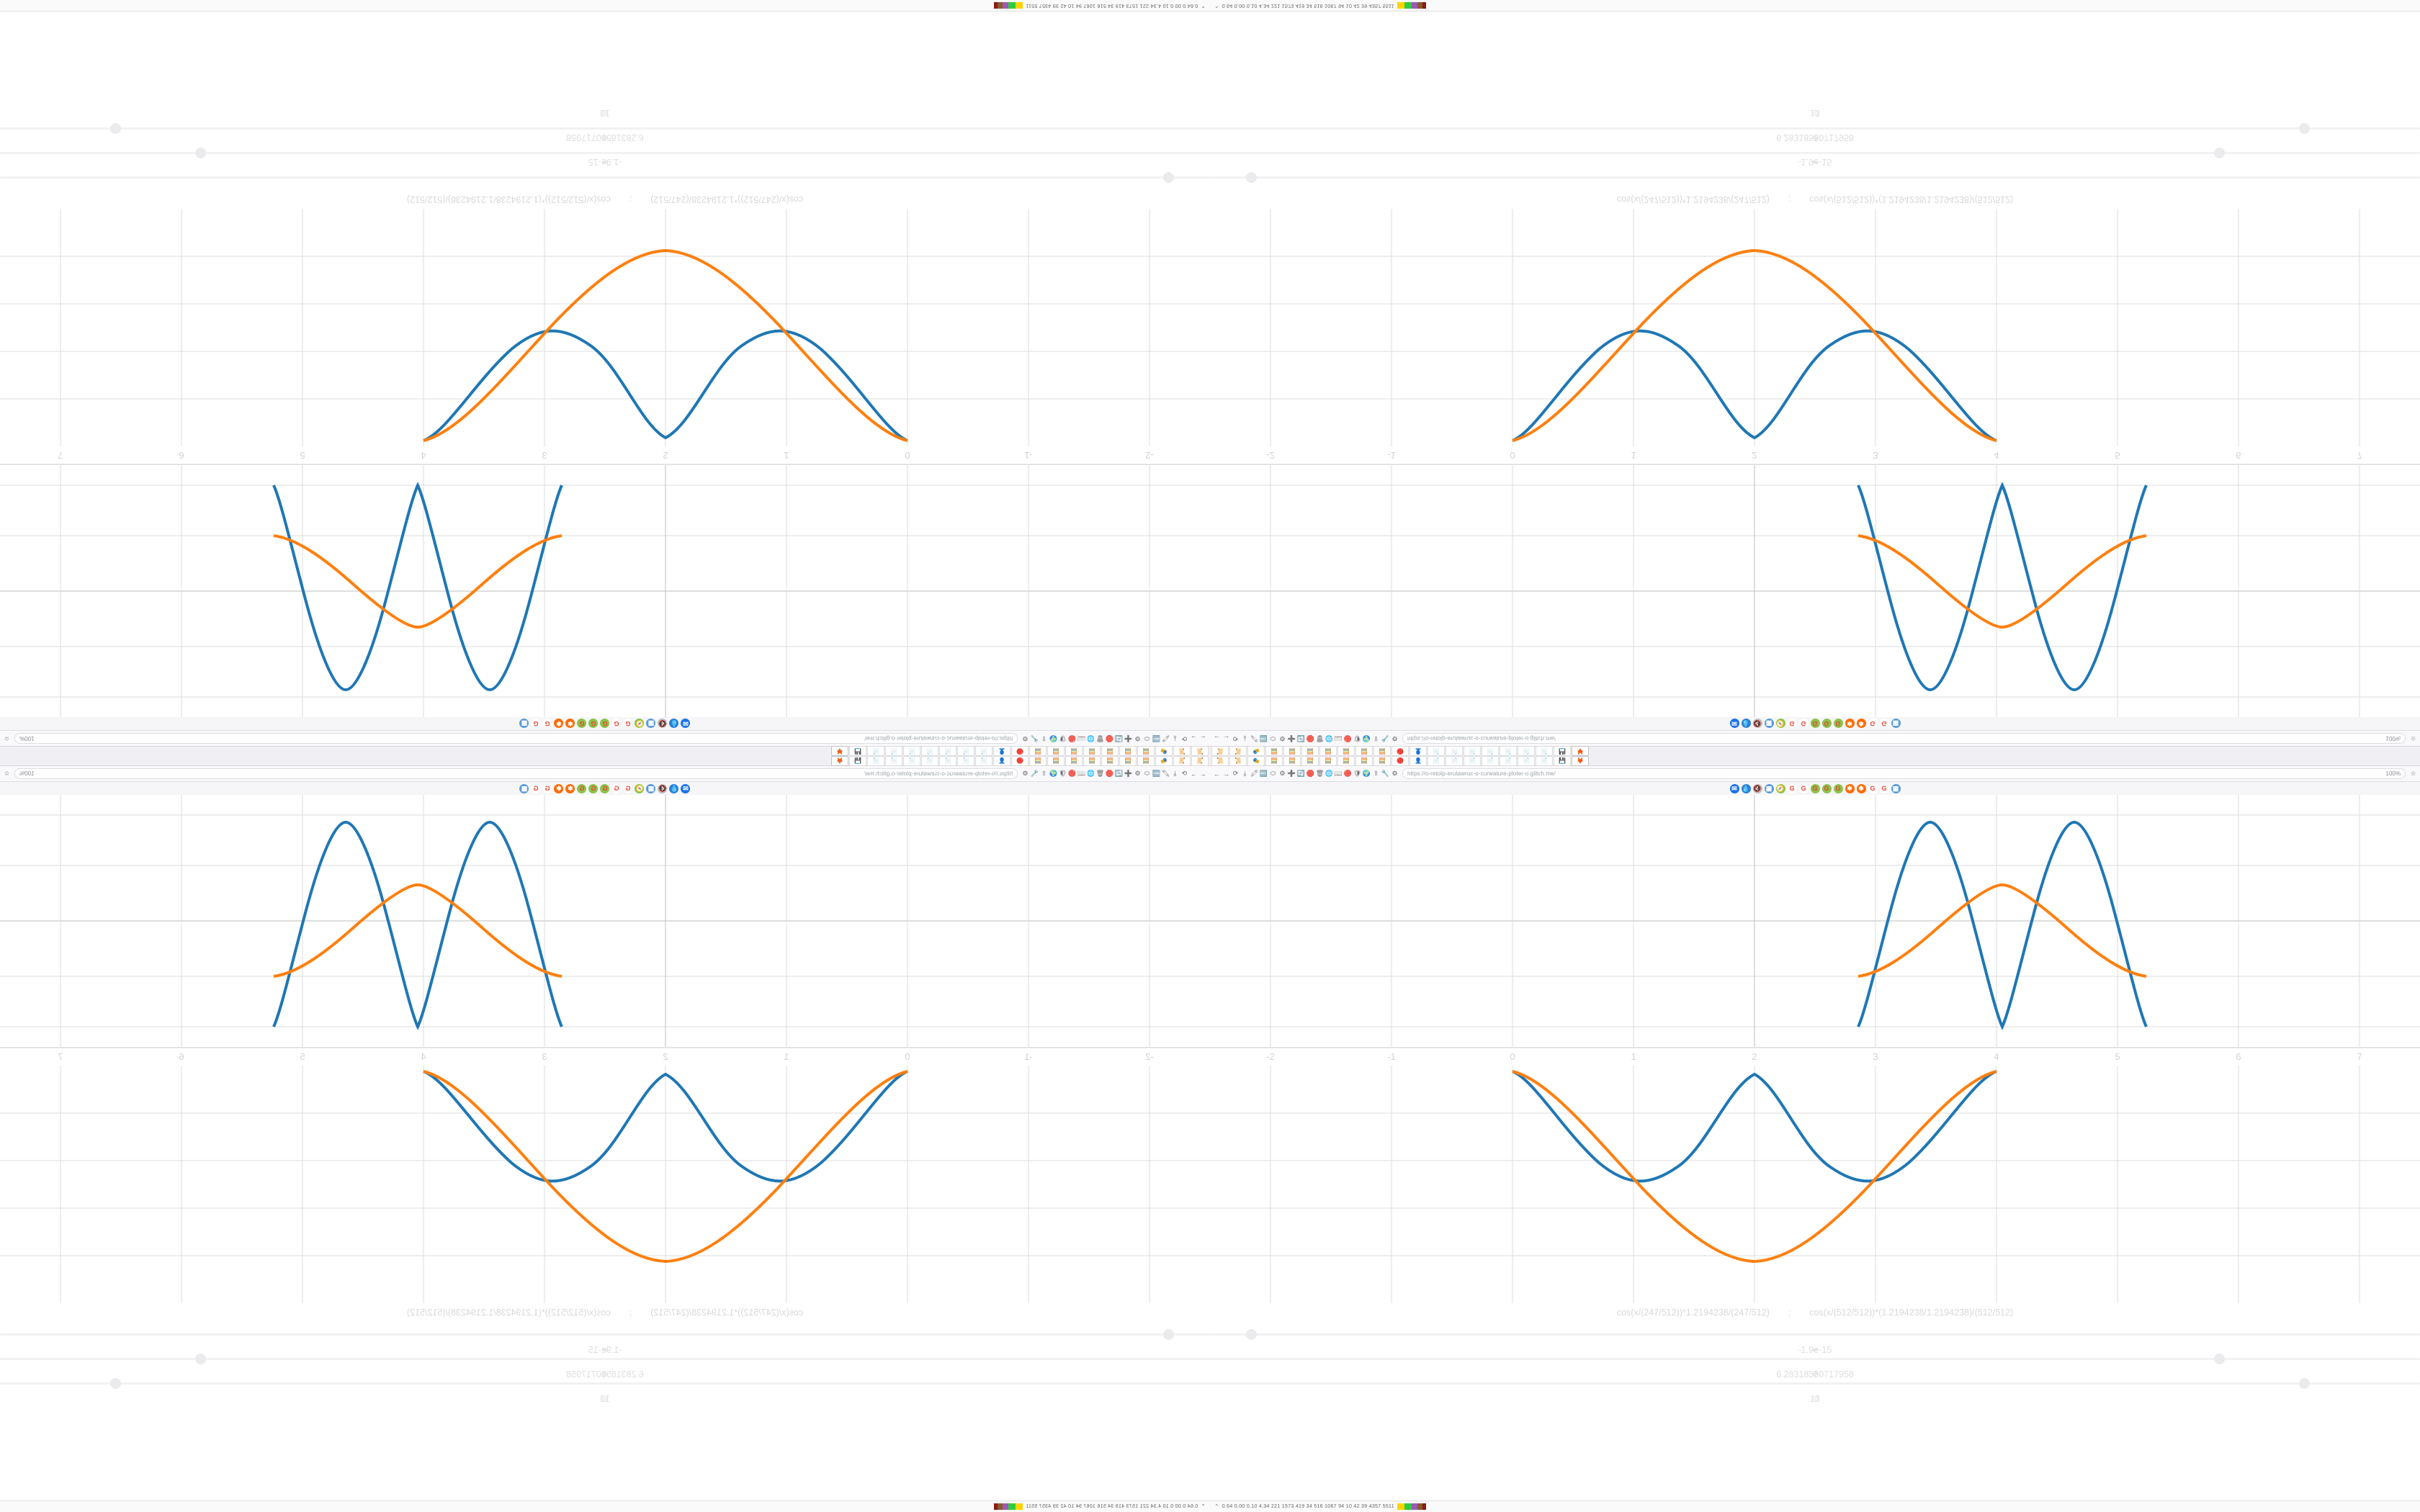  Describe the element at coordinates (1263, 773) in the screenshot. I see `translate-icon: 🔤` at that location.